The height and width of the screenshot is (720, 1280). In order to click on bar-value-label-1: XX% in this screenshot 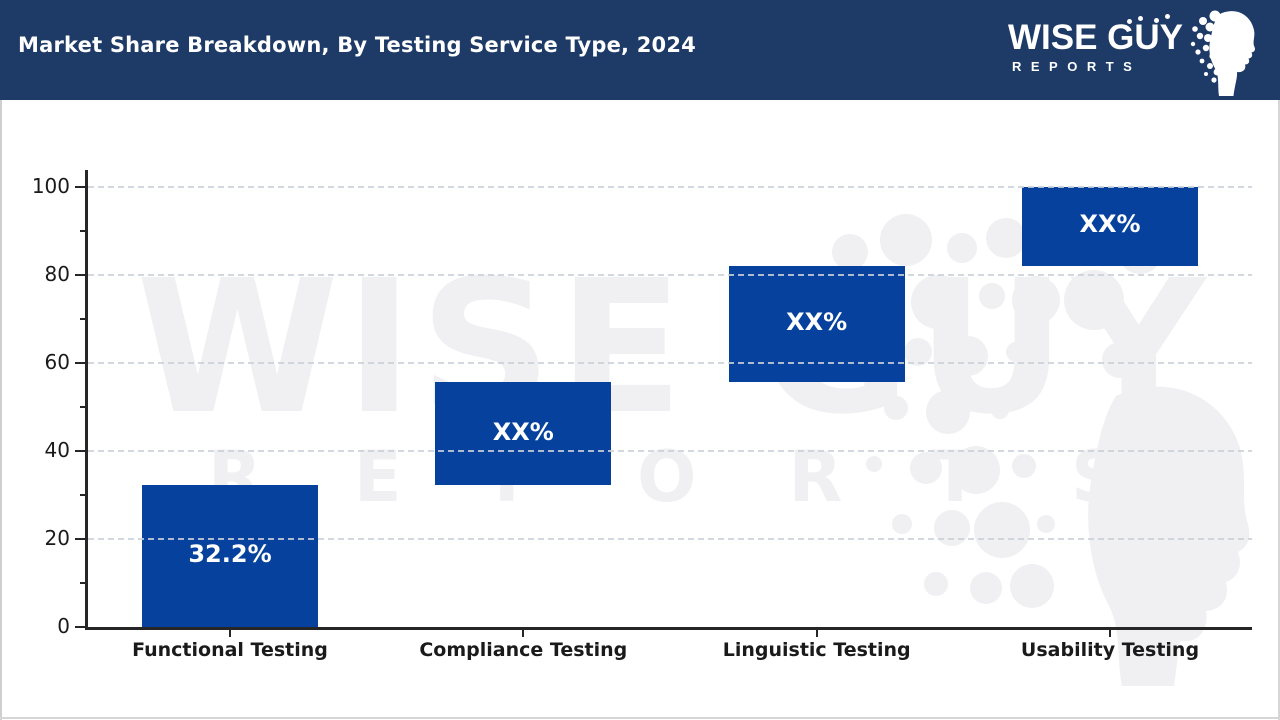, I will do `click(523, 431)`.